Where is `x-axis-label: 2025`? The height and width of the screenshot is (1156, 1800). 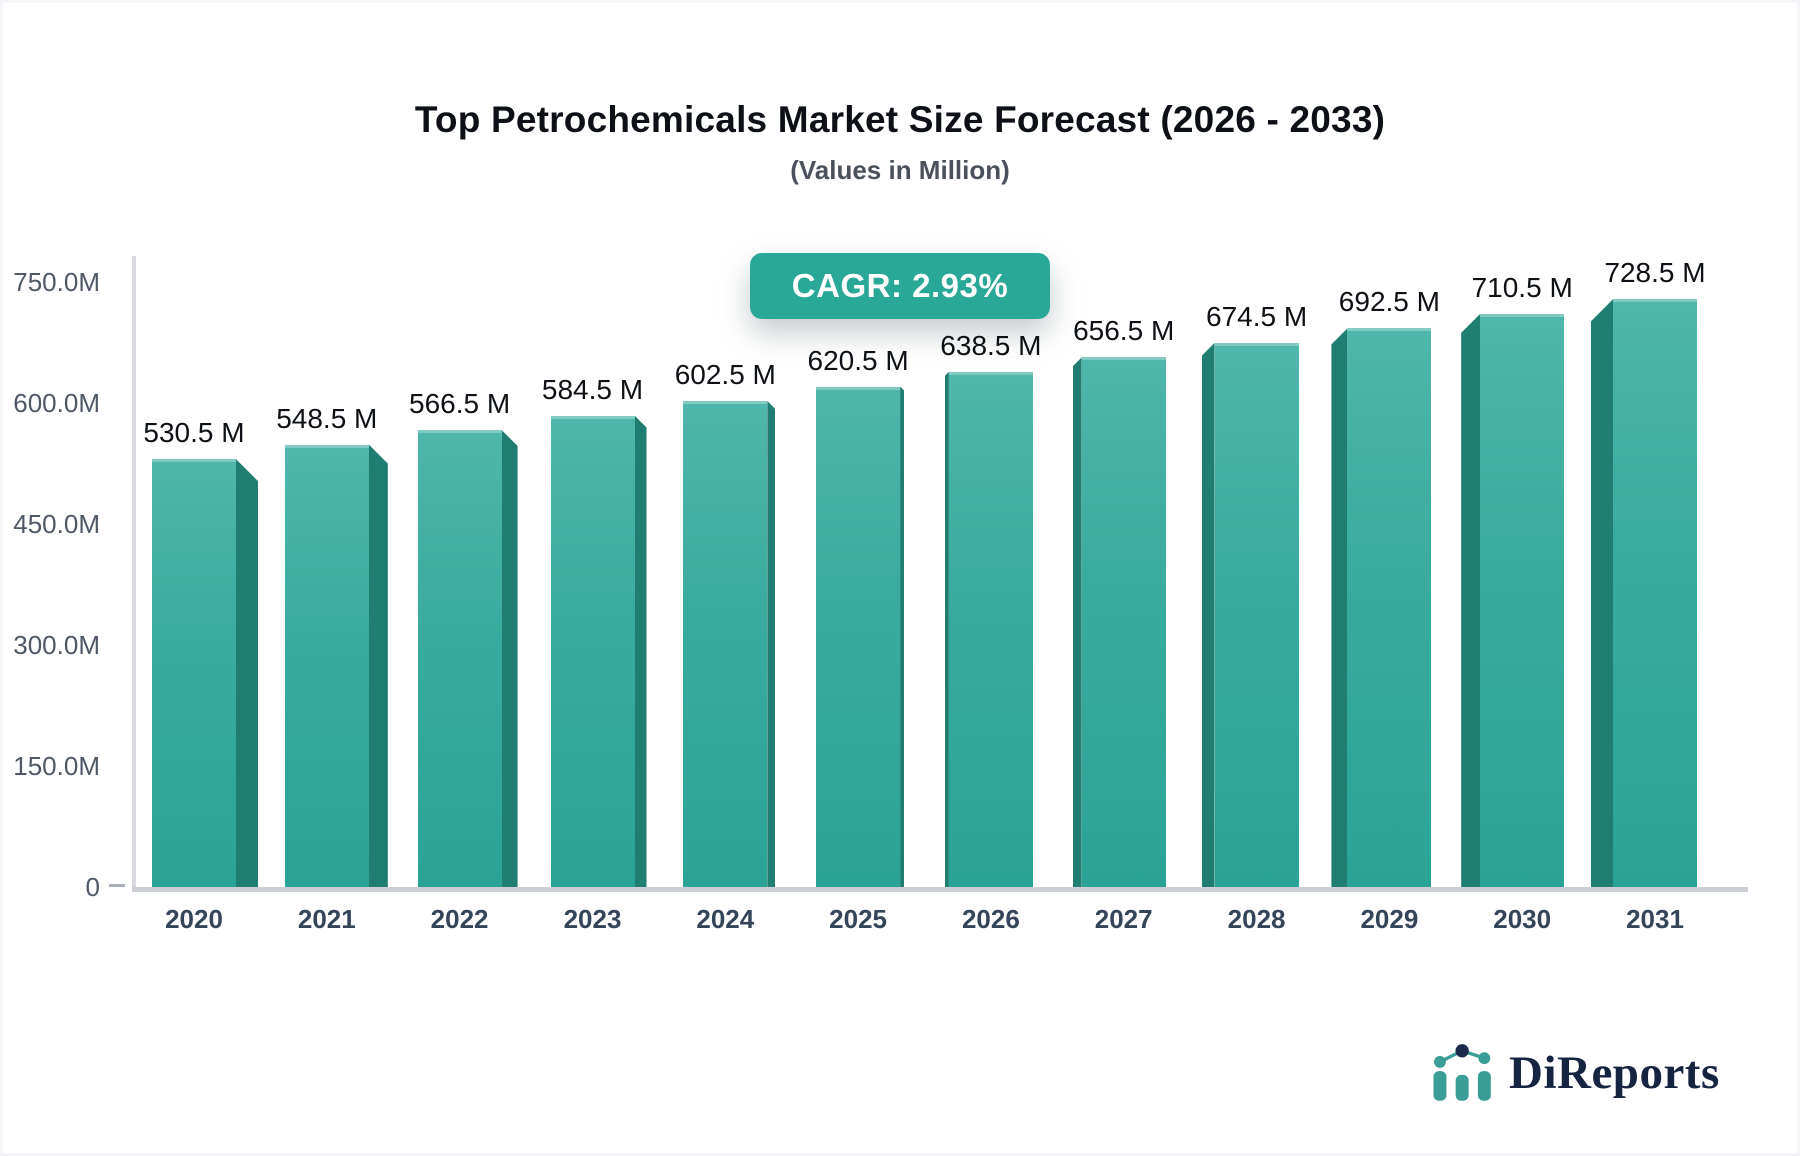
x-axis-label: 2025 is located at coordinates (858, 919).